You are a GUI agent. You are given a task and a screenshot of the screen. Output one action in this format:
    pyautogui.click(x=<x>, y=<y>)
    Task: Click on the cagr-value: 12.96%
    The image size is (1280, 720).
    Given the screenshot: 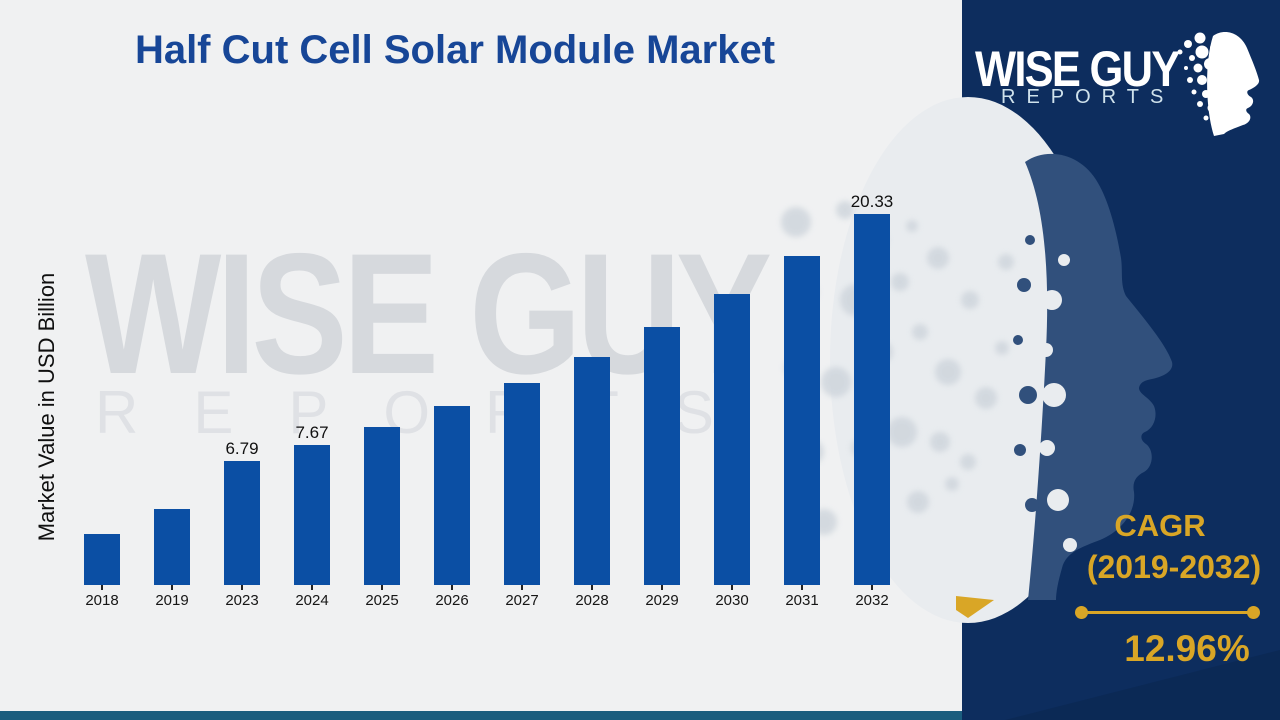 What is the action you would take?
    pyautogui.click(x=1187, y=648)
    